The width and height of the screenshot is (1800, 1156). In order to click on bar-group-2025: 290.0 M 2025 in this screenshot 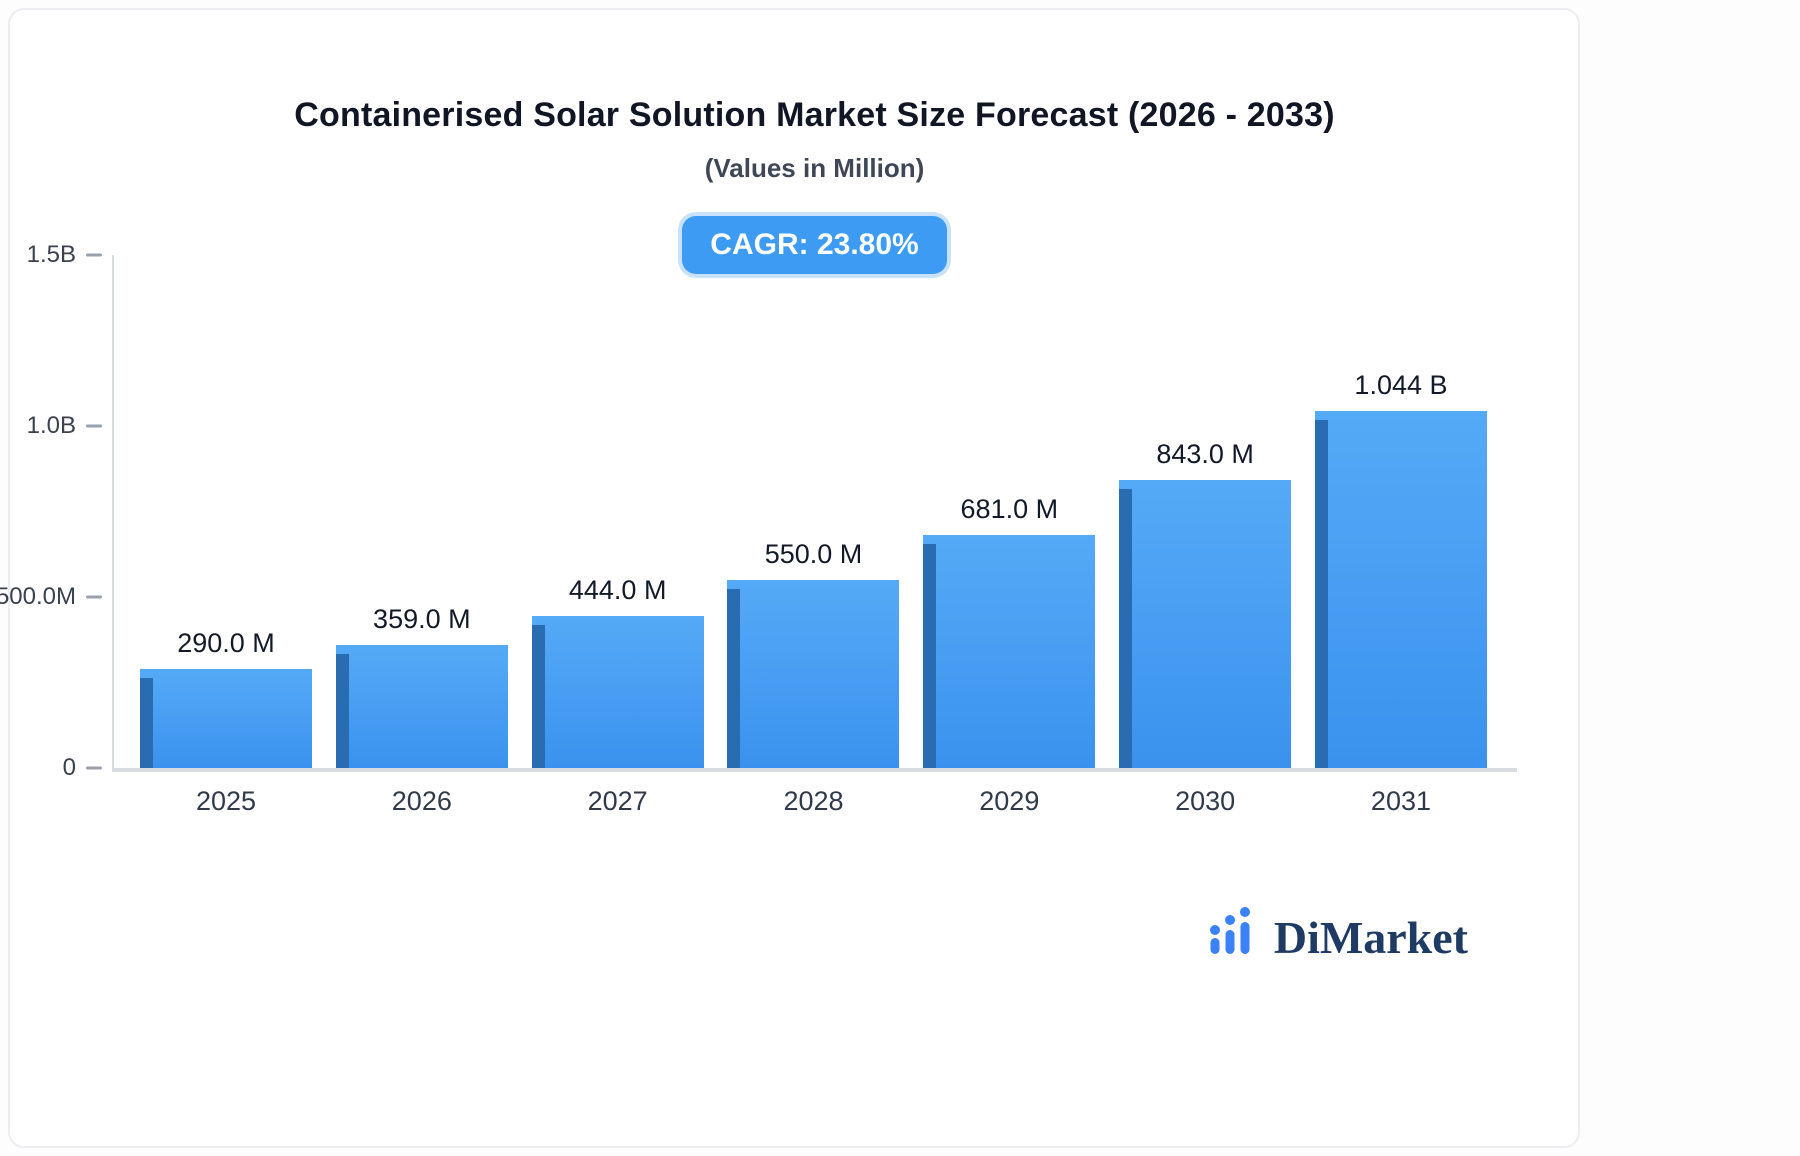, I will do `click(226, 722)`.